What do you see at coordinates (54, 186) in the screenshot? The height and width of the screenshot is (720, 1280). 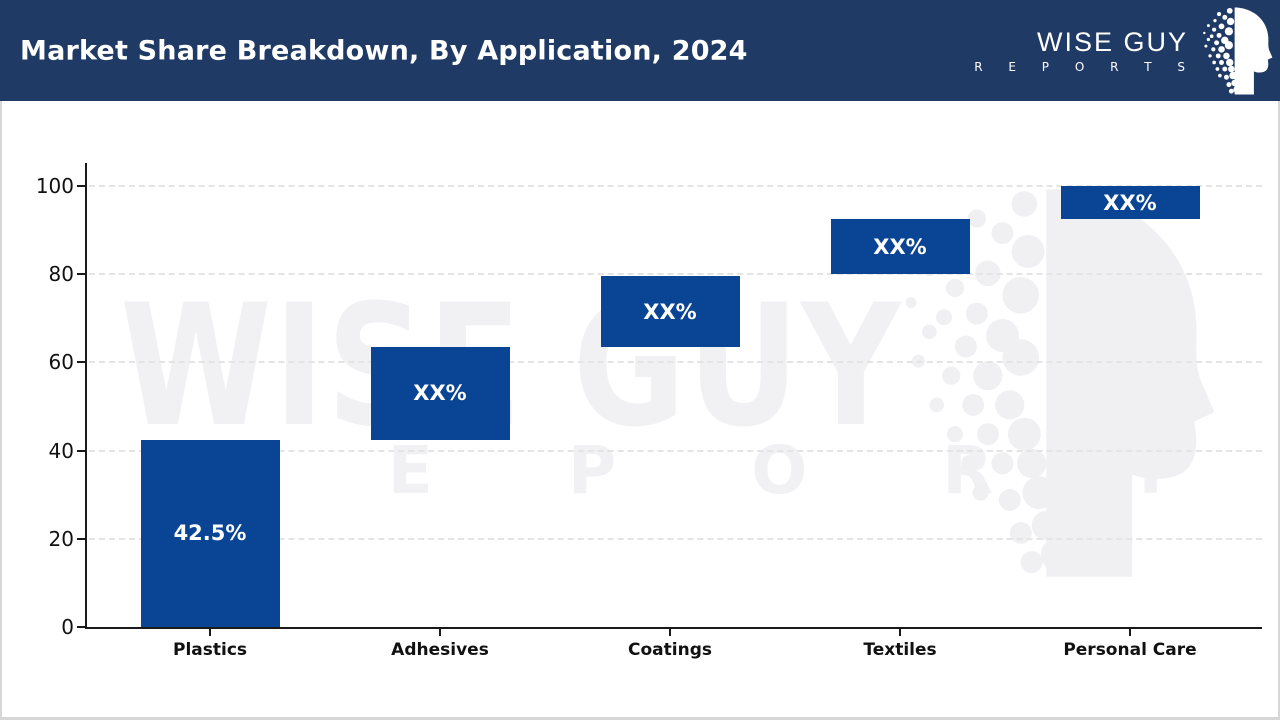 I see `y-tick-label-100: 100` at bounding box center [54, 186].